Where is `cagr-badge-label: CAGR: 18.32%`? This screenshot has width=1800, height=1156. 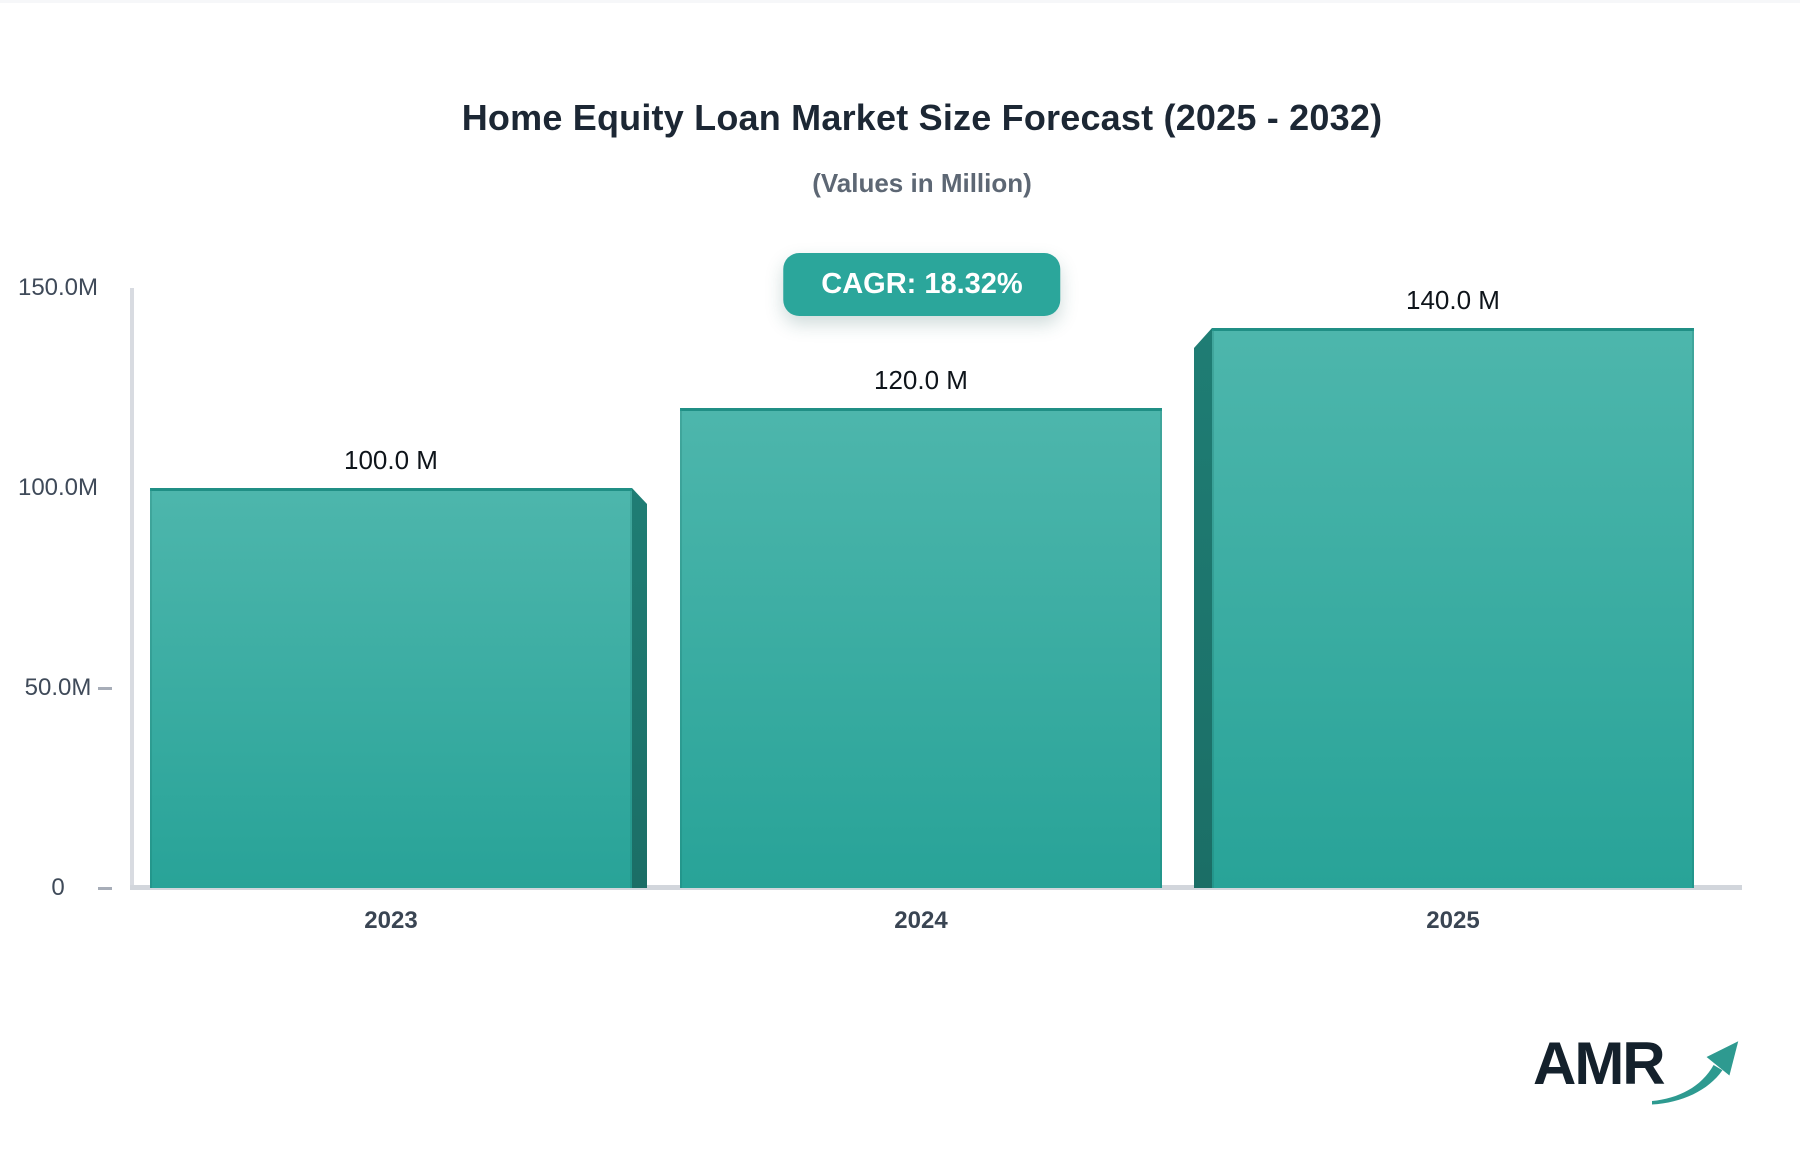
cagr-badge-label: CAGR: 18.32% is located at coordinates (922, 284).